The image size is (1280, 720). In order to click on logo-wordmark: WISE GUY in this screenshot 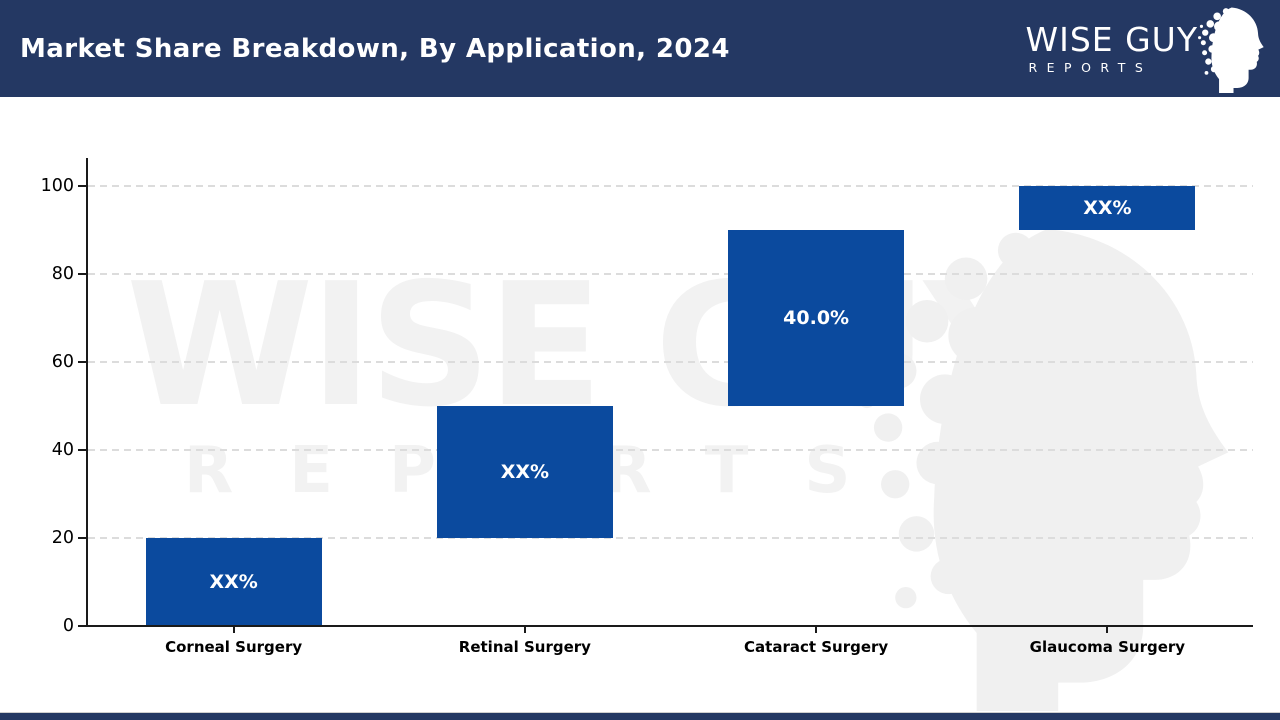, I will do `click(1111, 39)`.